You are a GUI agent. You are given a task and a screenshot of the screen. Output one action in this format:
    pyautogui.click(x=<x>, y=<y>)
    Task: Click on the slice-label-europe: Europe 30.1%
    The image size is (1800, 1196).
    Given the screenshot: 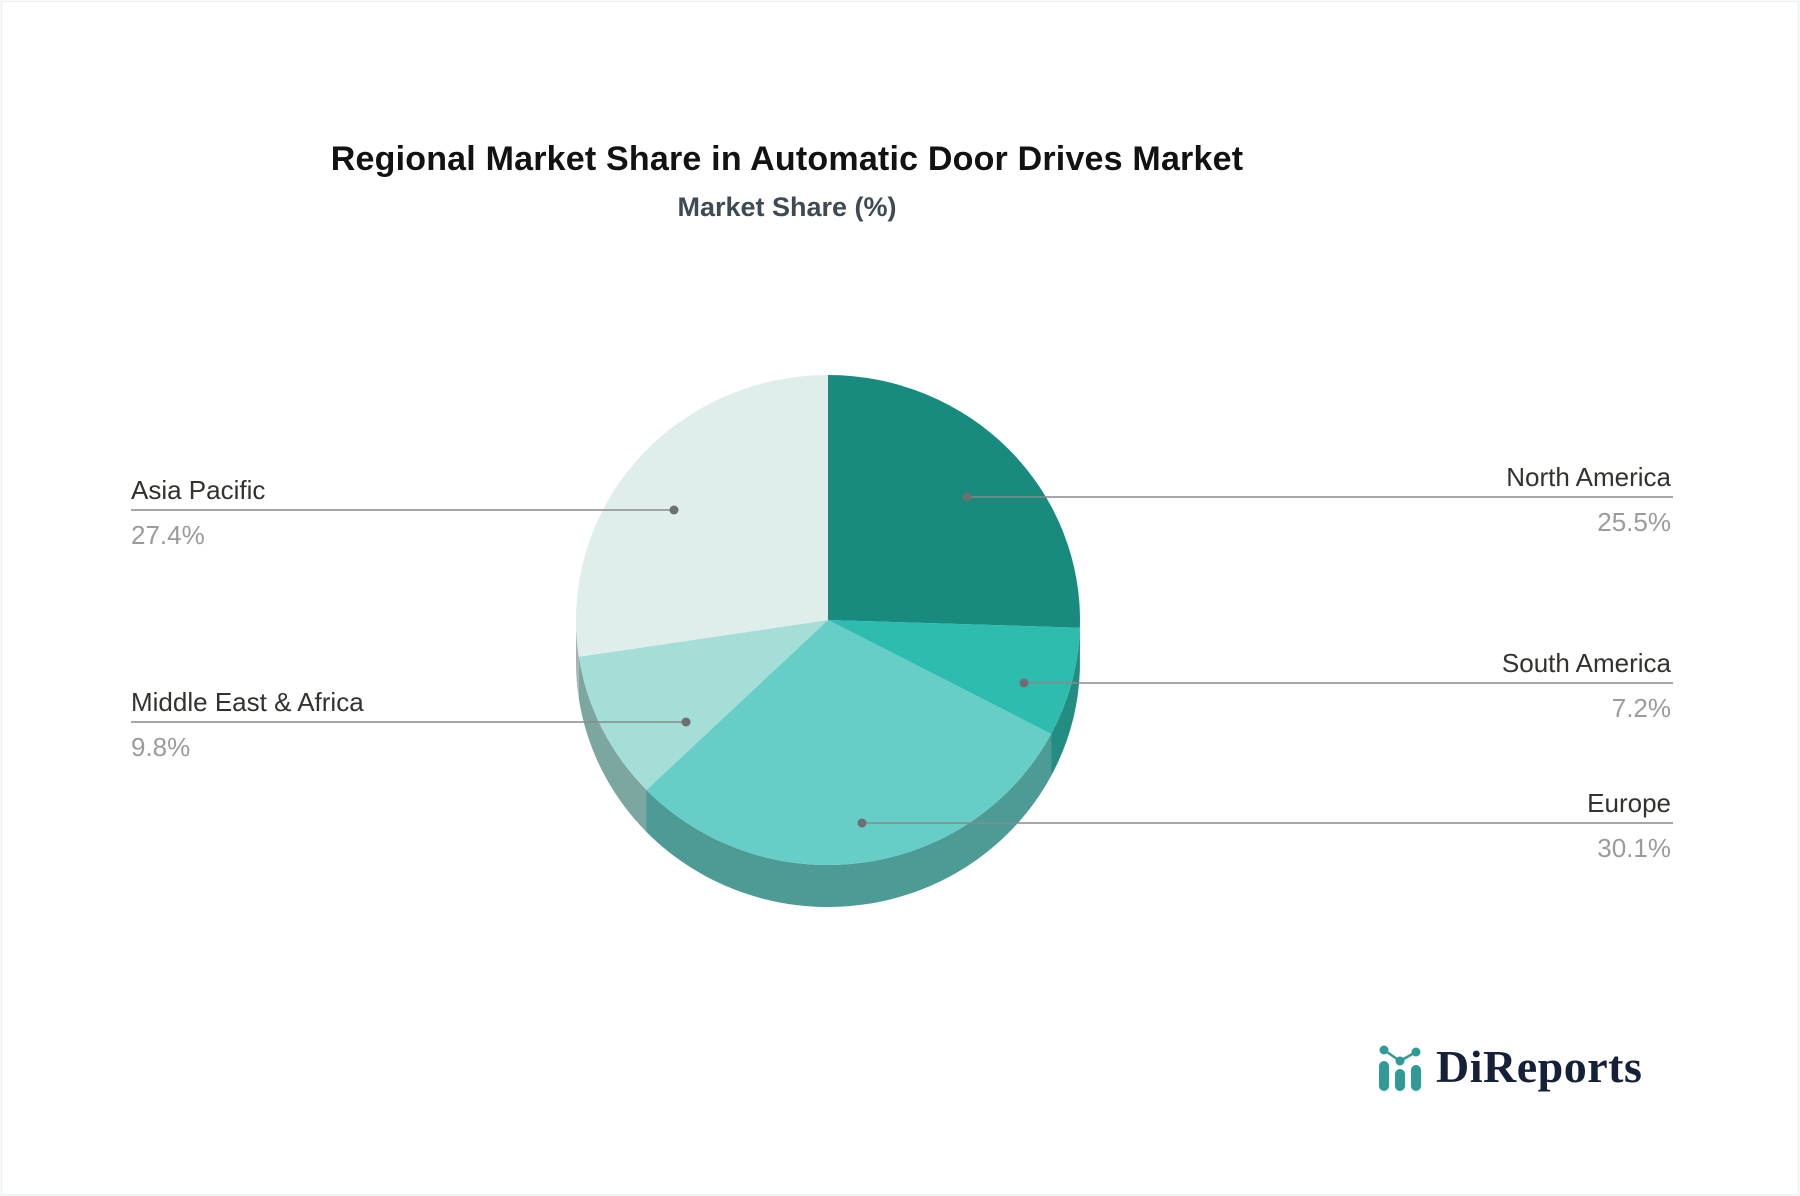 What is the action you would take?
    pyautogui.click(x=1461, y=825)
    